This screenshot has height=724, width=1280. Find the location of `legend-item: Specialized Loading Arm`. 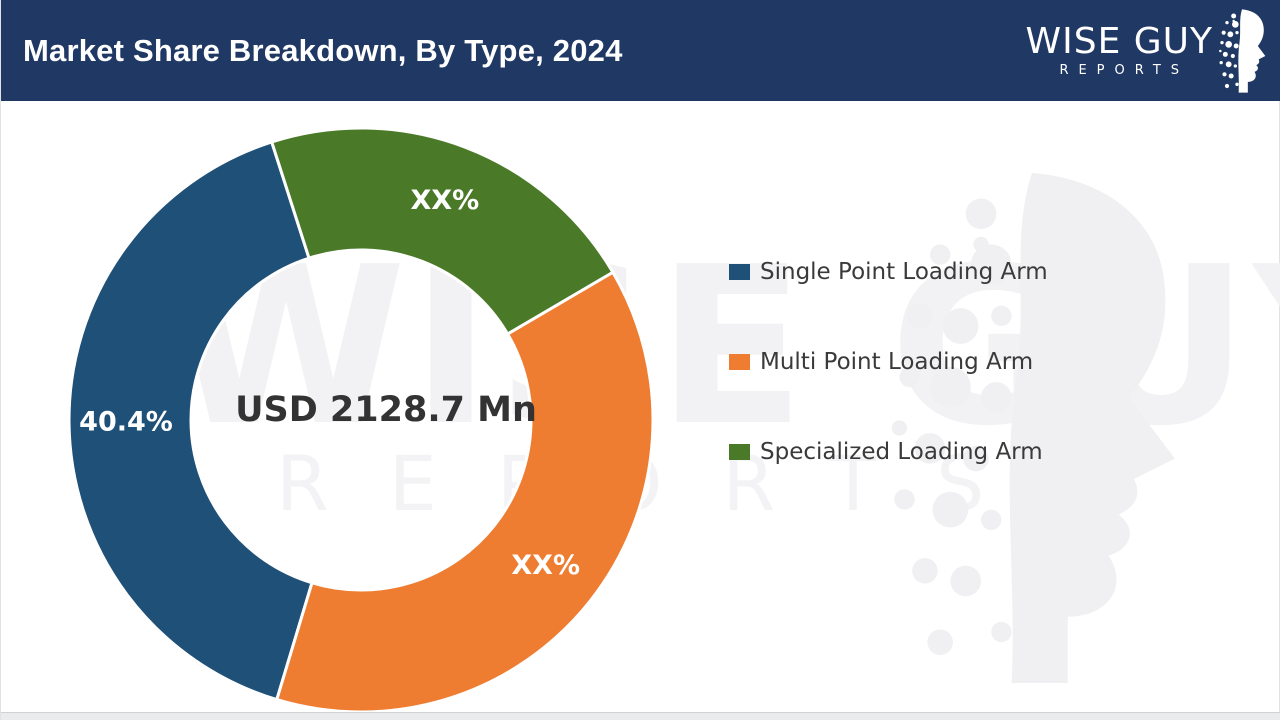

legend-item: Specialized Loading Arm is located at coordinates (888, 452).